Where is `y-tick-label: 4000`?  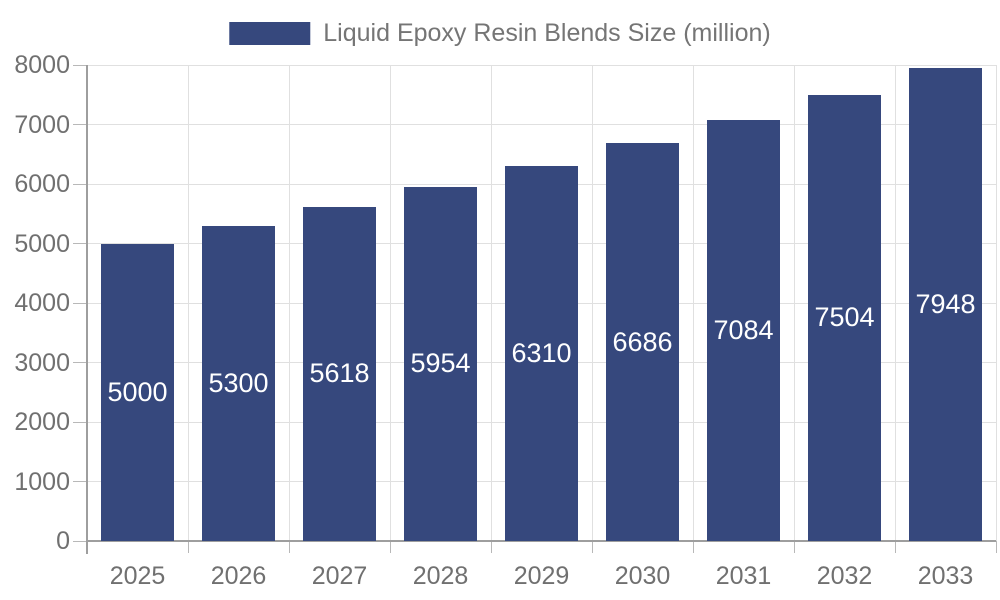
y-tick-label: 4000 is located at coordinates (42, 303).